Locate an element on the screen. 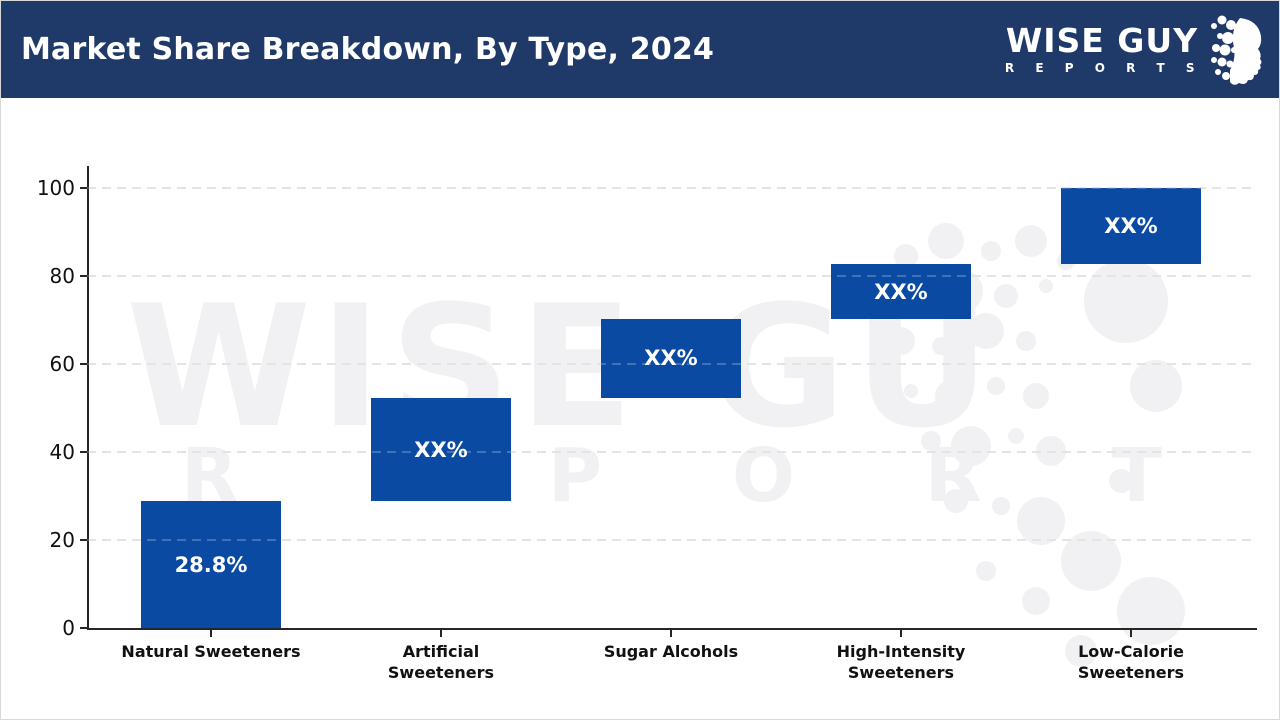 Image resolution: width=1280 pixels, height=720 pixels. y-tick-label: 60 is located at coordinates (62, 364).